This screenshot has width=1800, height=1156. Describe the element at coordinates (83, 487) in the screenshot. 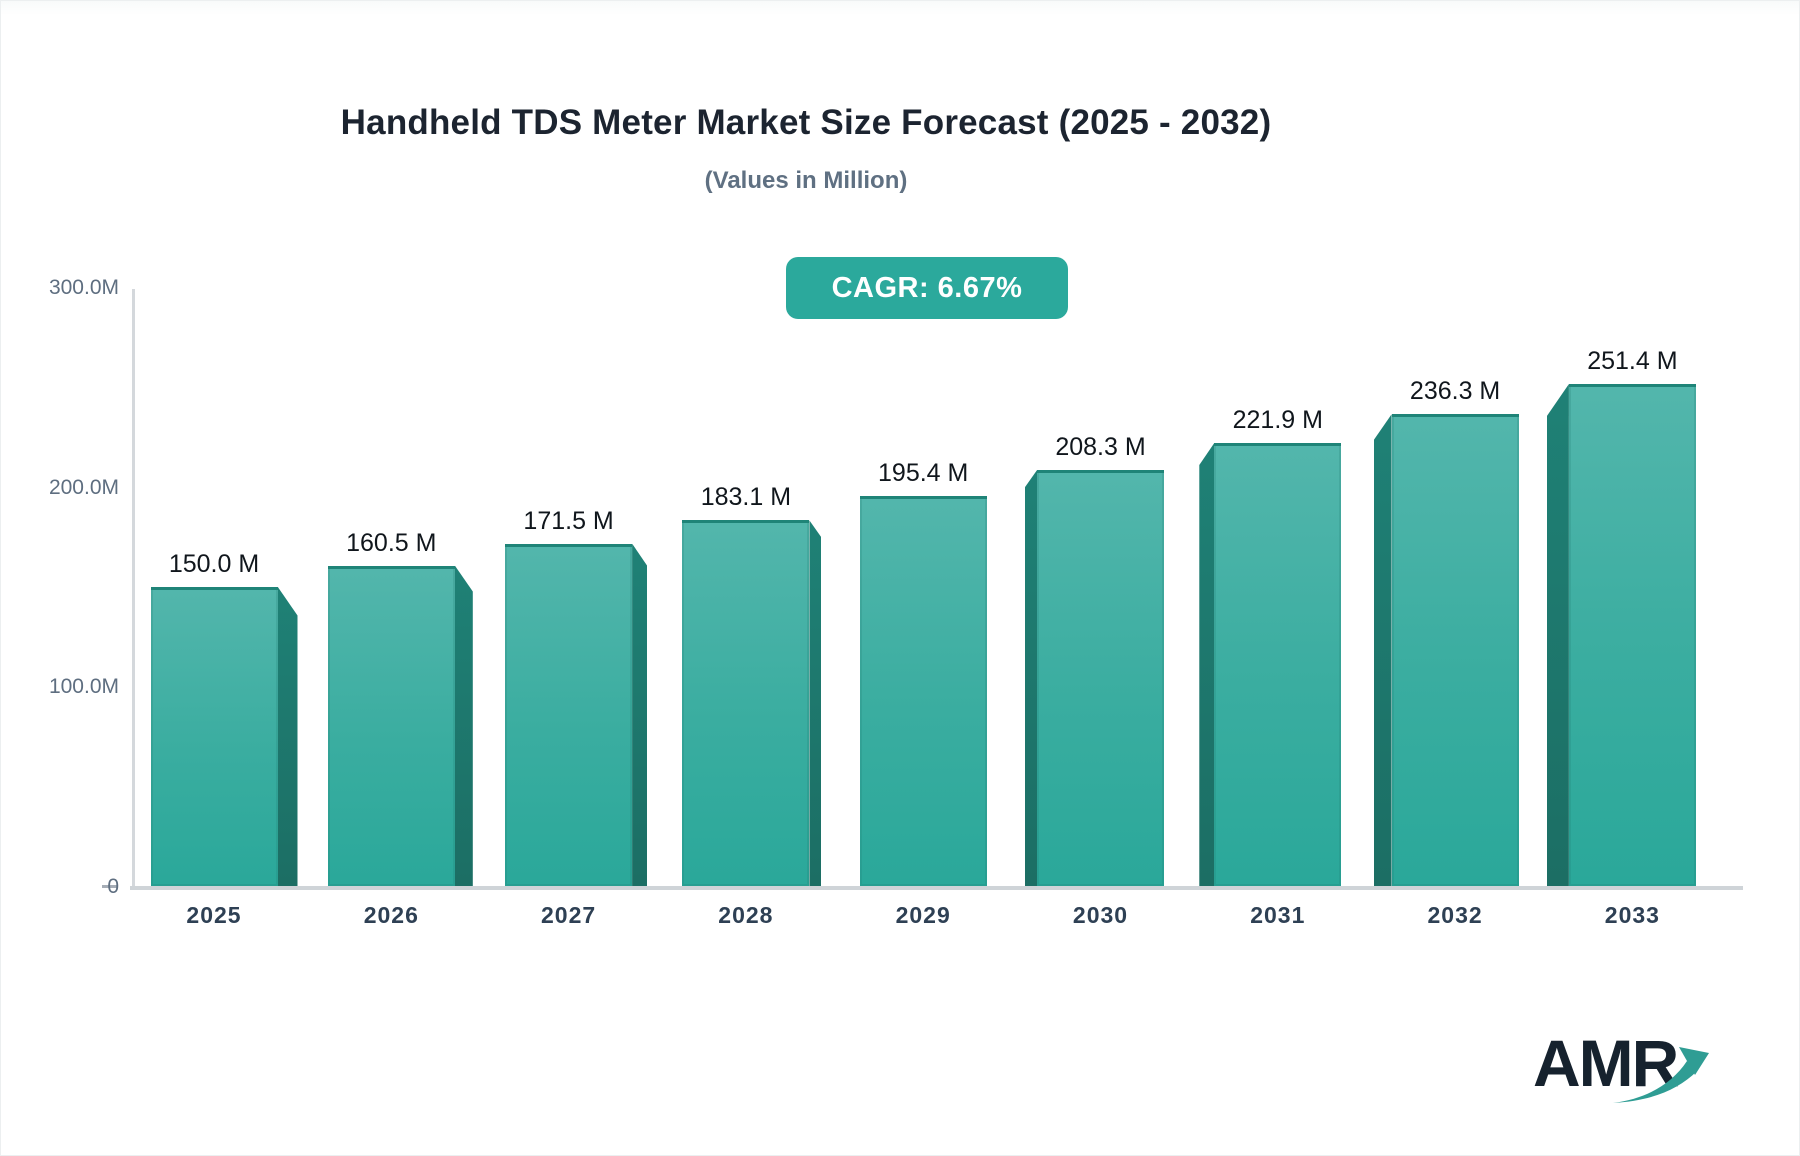

I see `y-axis-tick-label: 200.0M` at that location.